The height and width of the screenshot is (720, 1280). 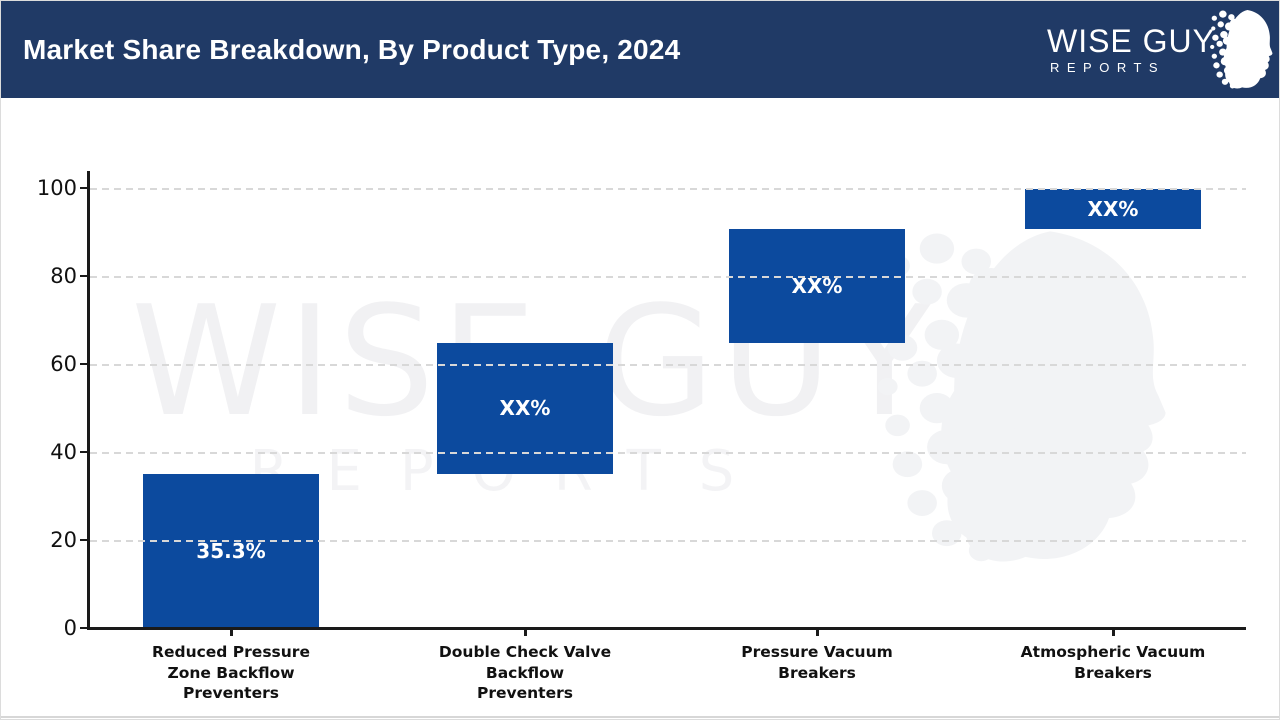 I want to click on y-tick-label: 60, so click(x=63, y=364).